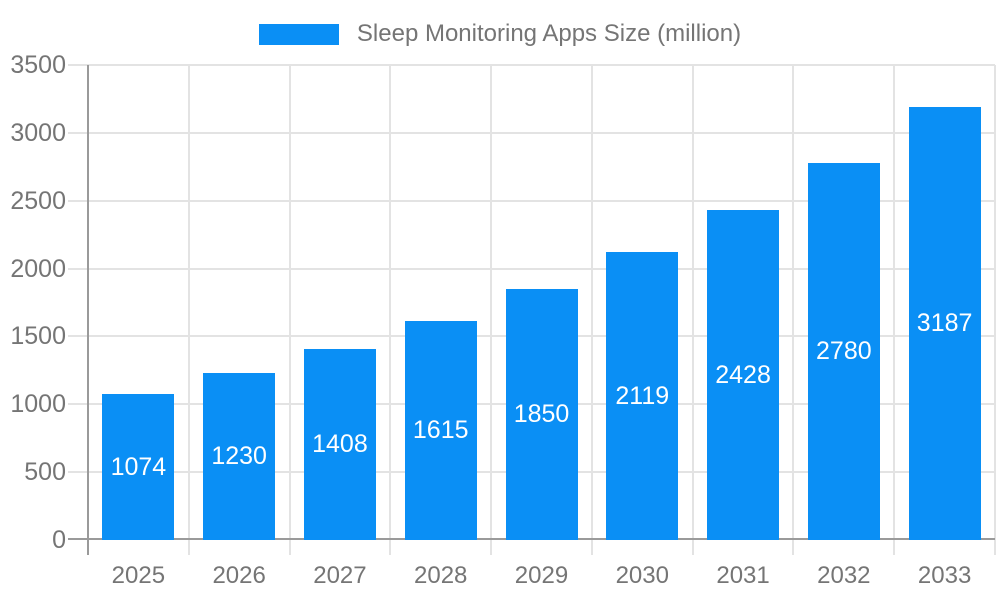 Image resolution: width=1000 pixels, height=600 pixels. I want to click on bar-value-label: 1408, so click(340, 443).